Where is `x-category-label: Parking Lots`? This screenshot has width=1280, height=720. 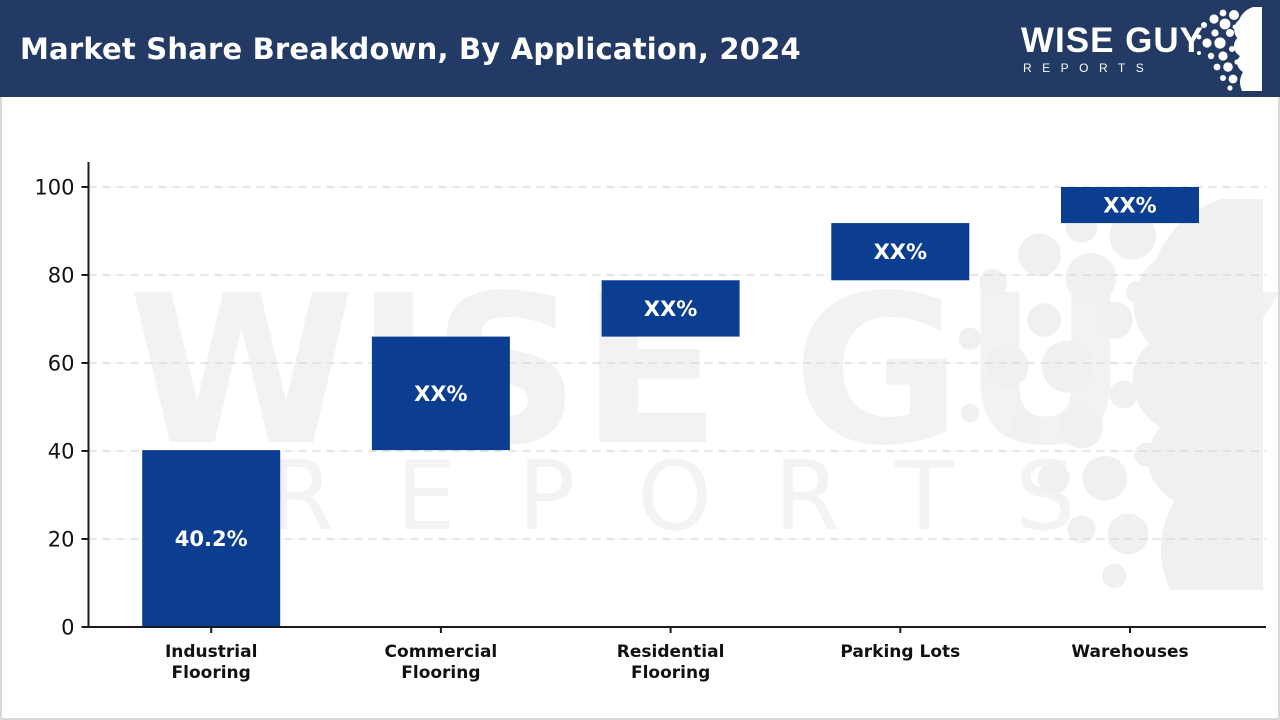 x-category-label: Parking Lots is located at coordinates (900, 652).